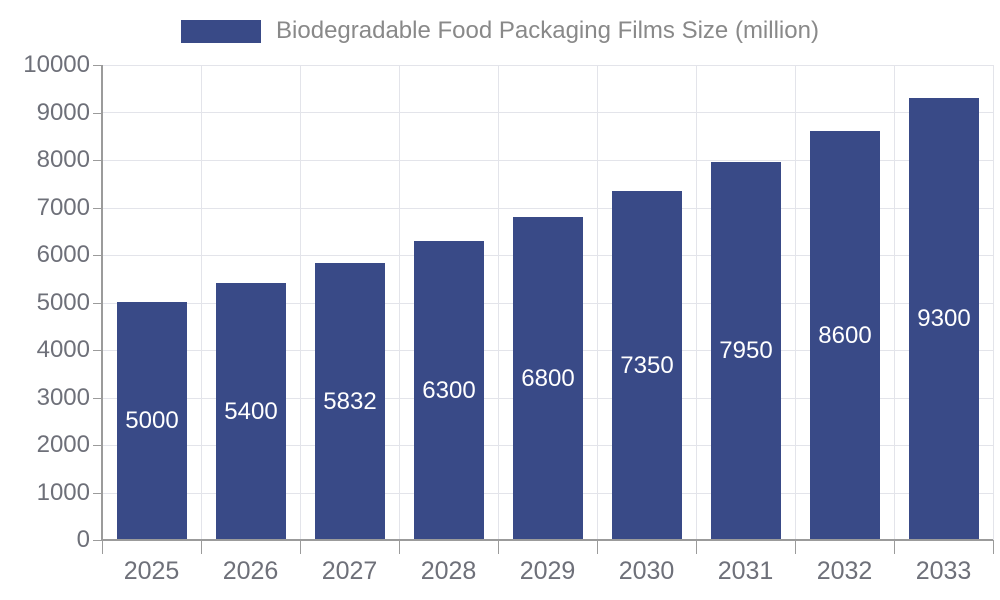  I want to click on bar-2025: 5000, so click(152, 421).